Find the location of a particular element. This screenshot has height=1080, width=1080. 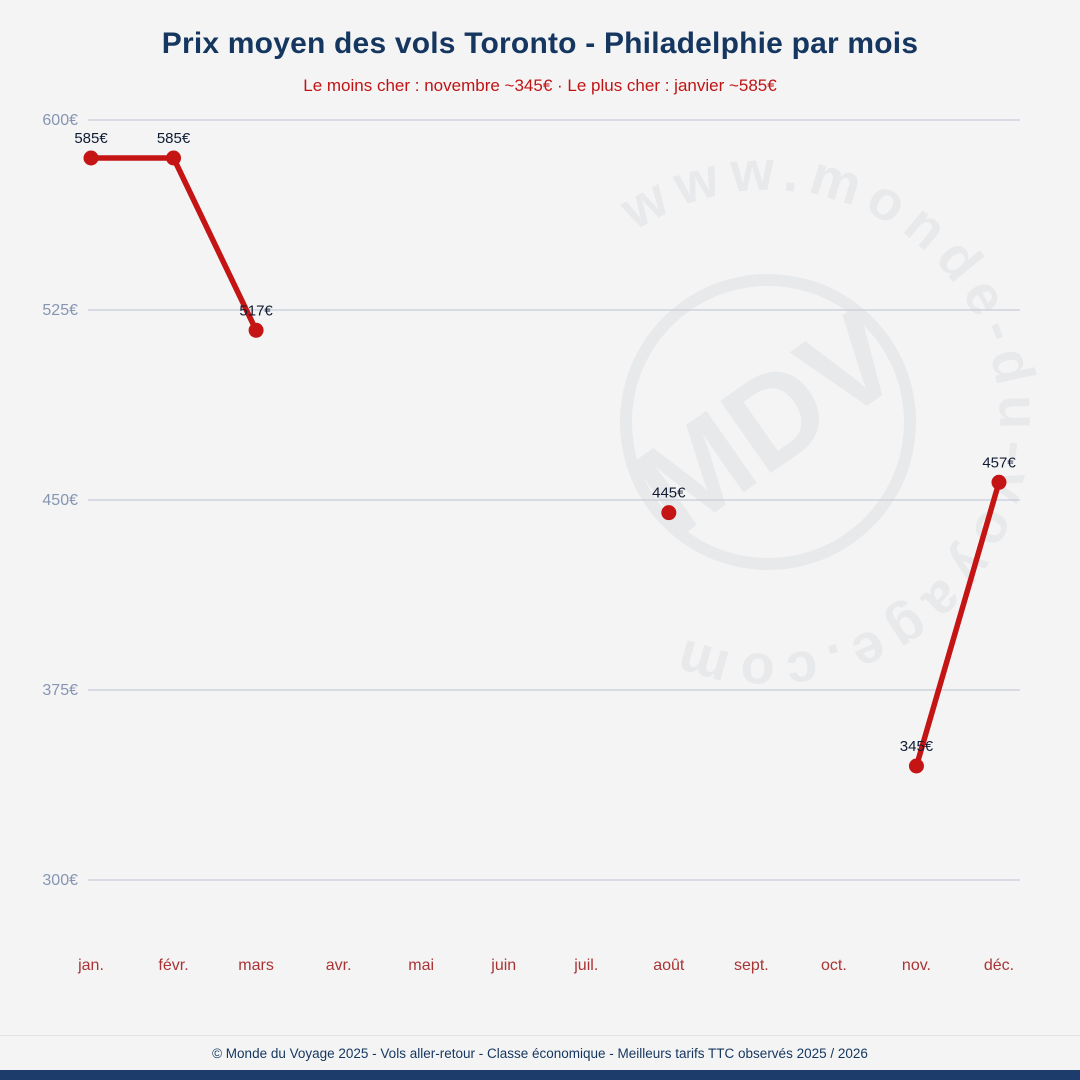

data-point-label: 517€ is located at coordinates (256, 310).